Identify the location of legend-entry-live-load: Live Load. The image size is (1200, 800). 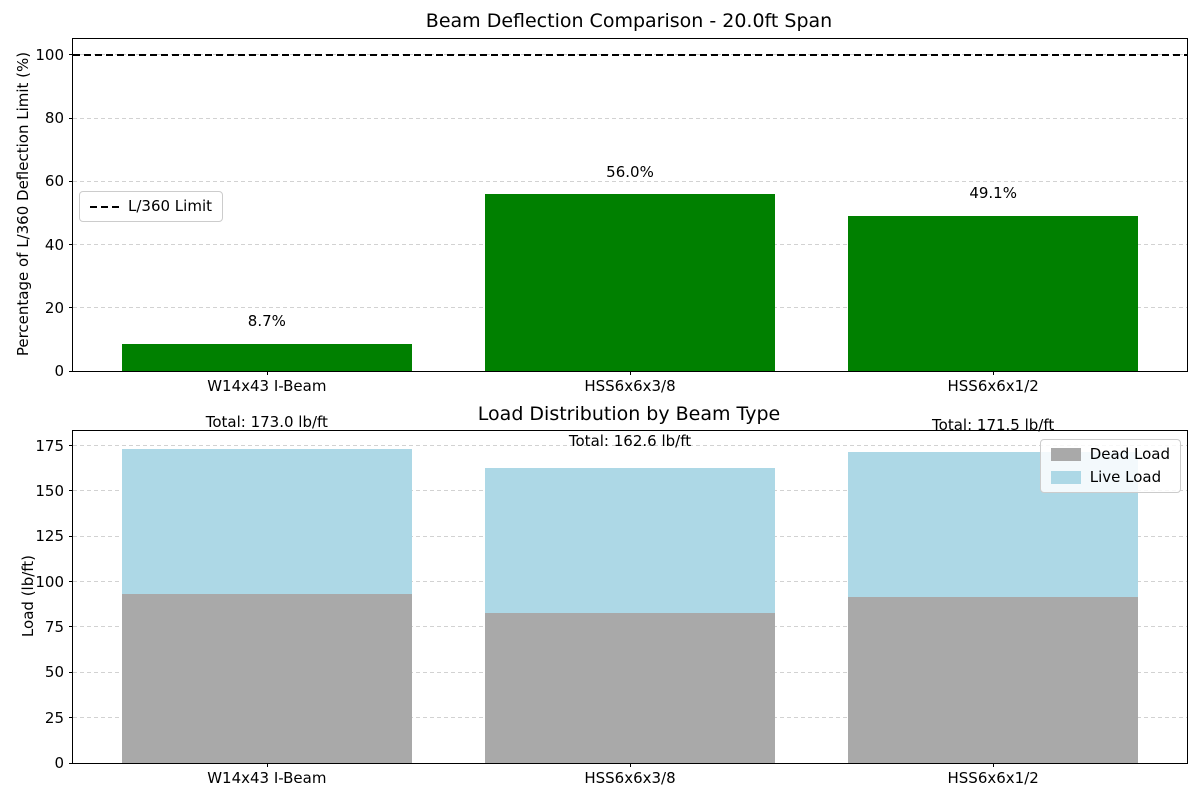
(1110, 477).